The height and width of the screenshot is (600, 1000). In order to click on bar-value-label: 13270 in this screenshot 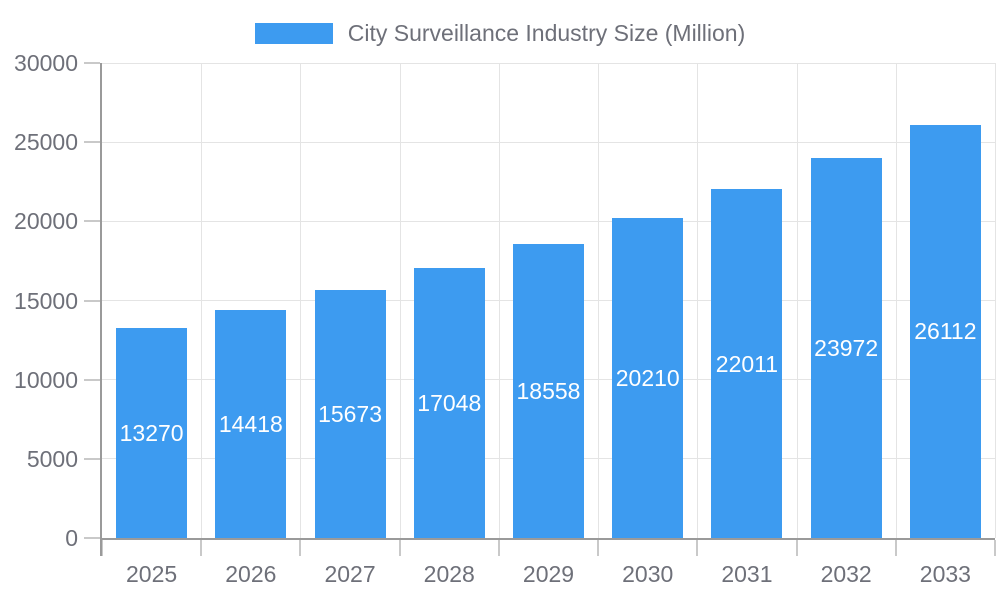, I will do `click(151, 432)`.